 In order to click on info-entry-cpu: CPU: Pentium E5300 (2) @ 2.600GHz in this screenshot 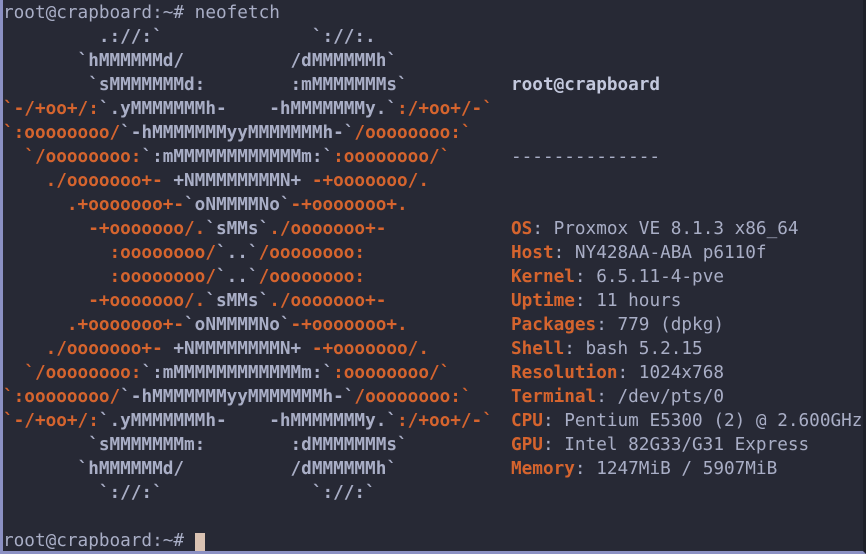, I will do `click(687, 421)`.